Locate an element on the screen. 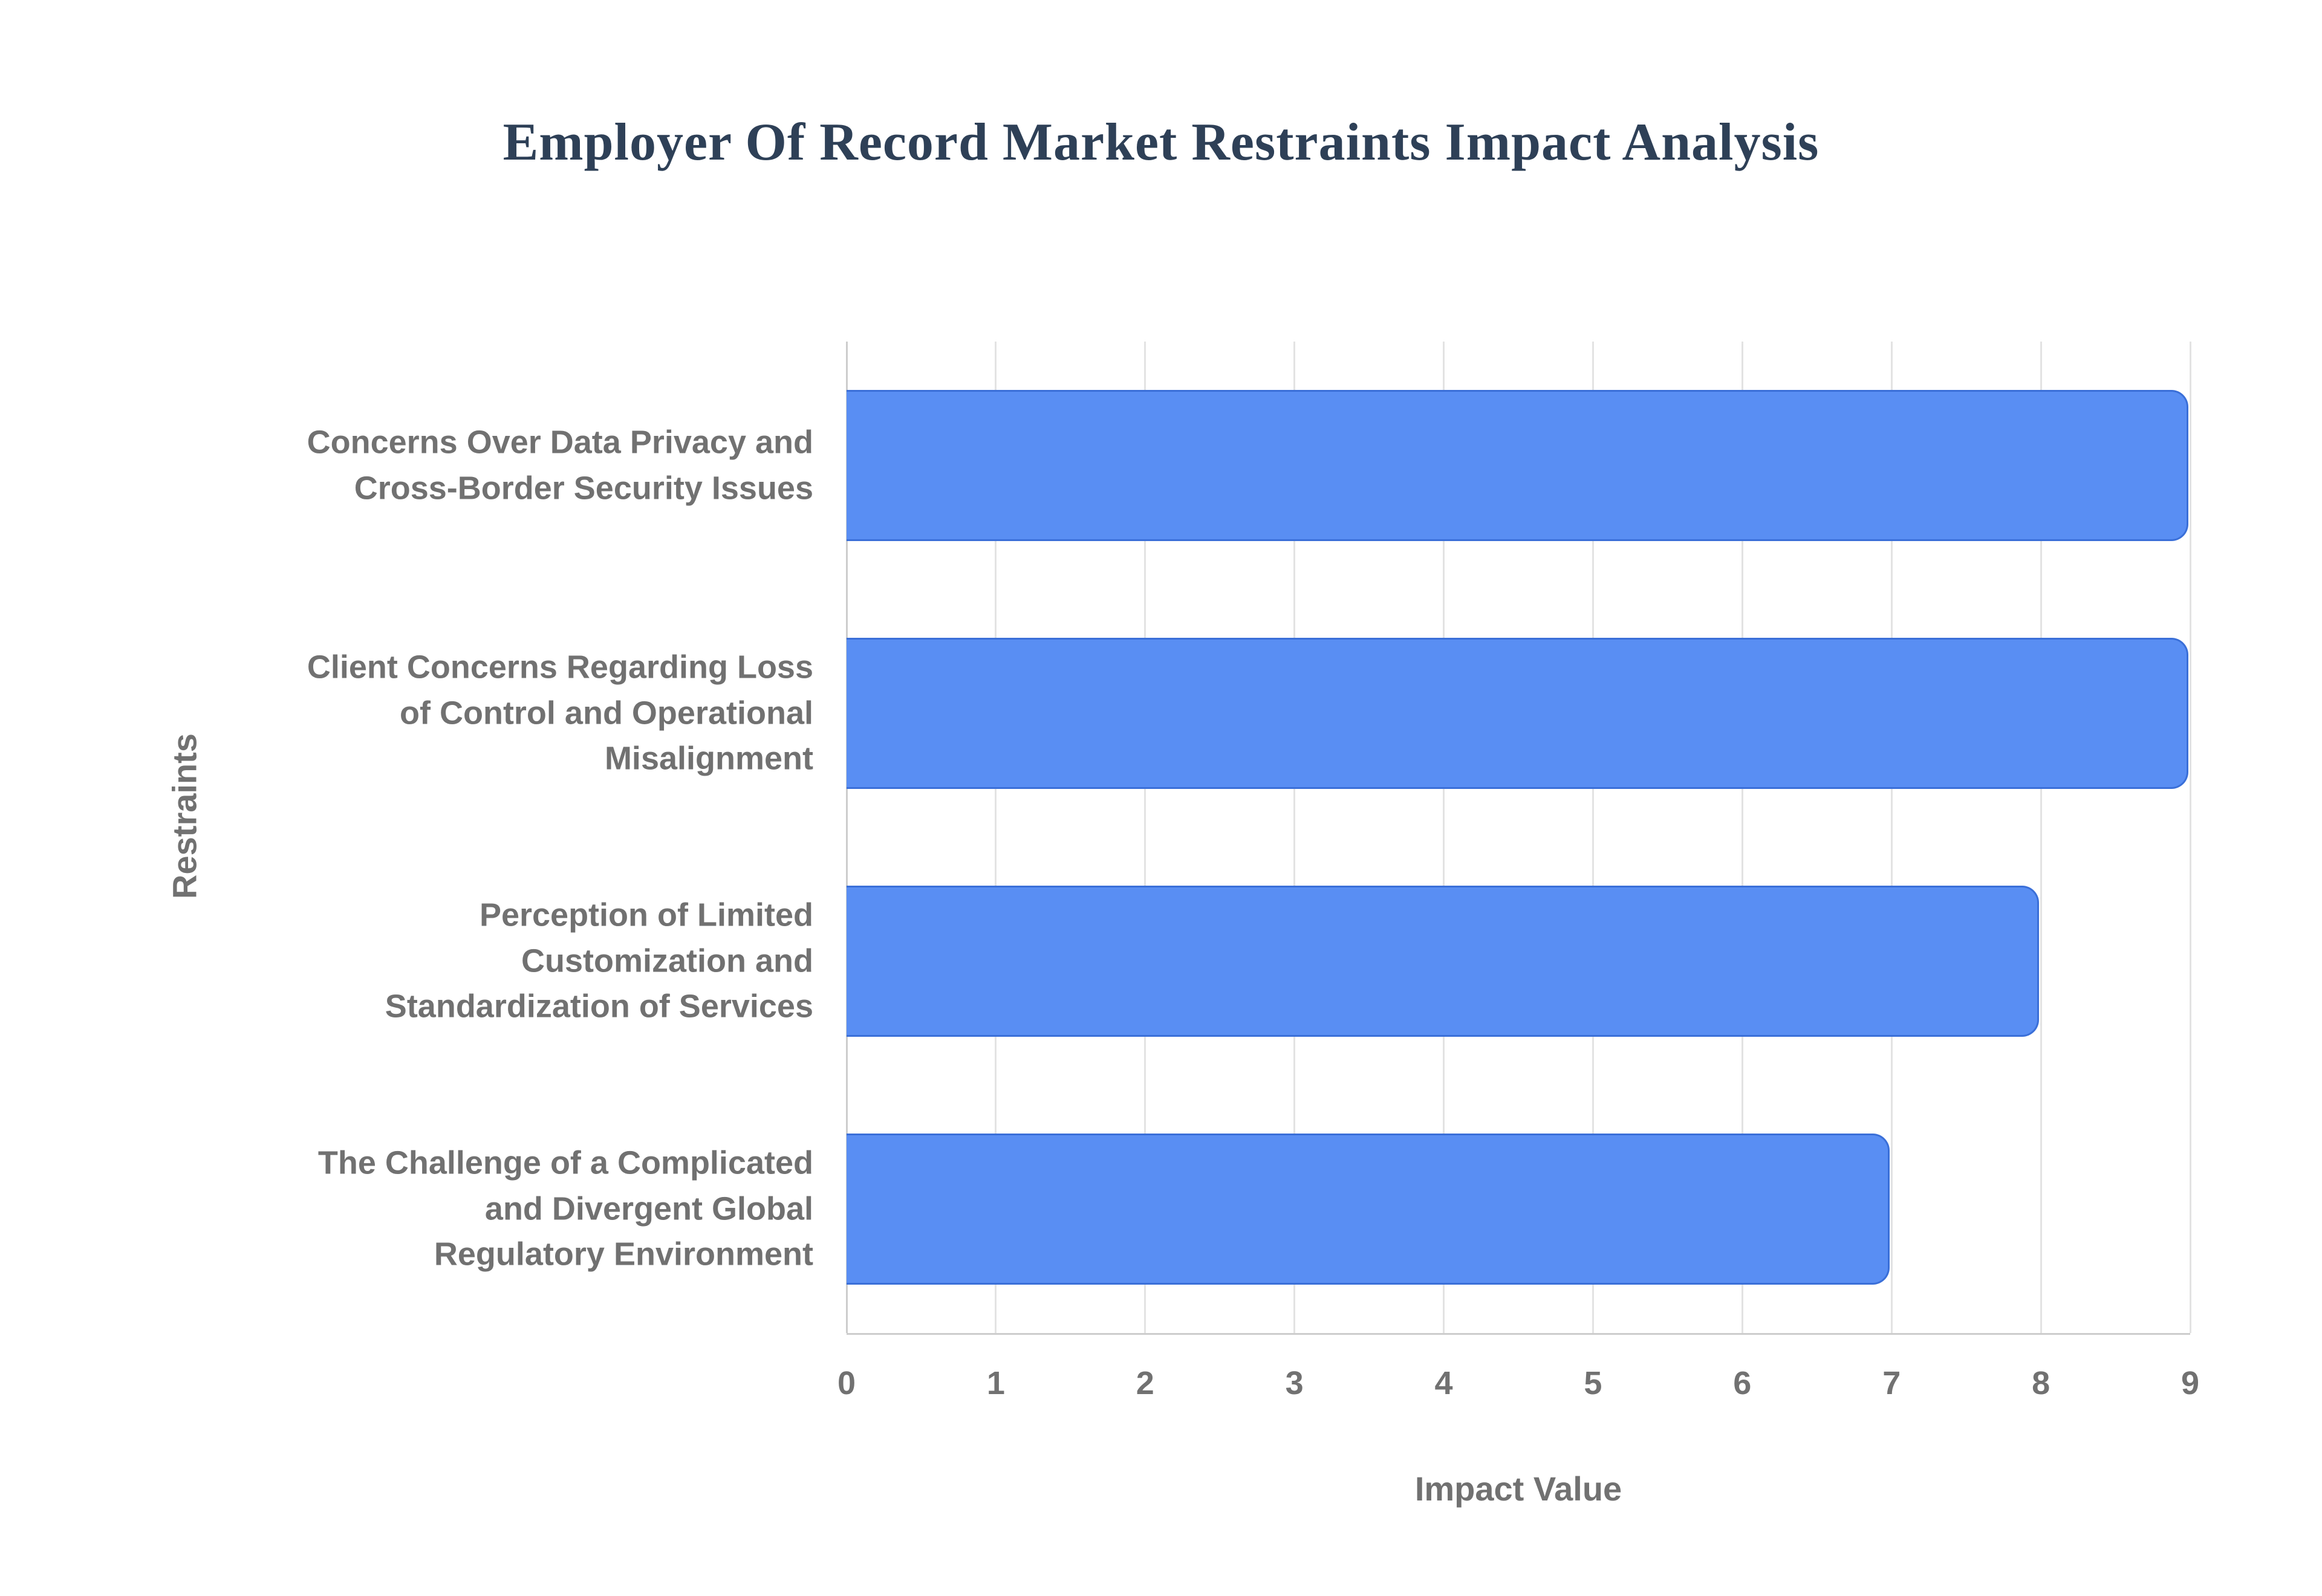  x-tick-label: 3 is located at coordinates (1294, 1383).